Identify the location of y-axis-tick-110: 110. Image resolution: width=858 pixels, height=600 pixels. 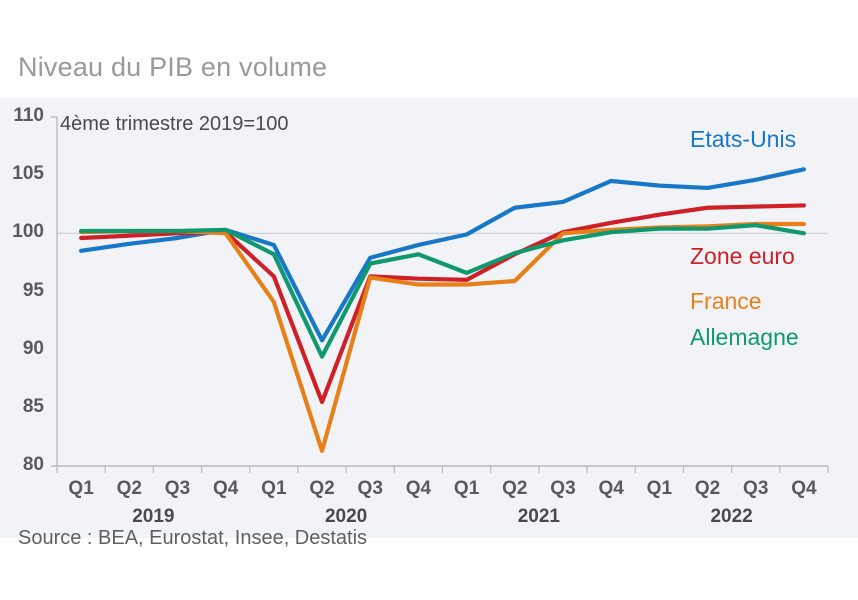
(28, 115).